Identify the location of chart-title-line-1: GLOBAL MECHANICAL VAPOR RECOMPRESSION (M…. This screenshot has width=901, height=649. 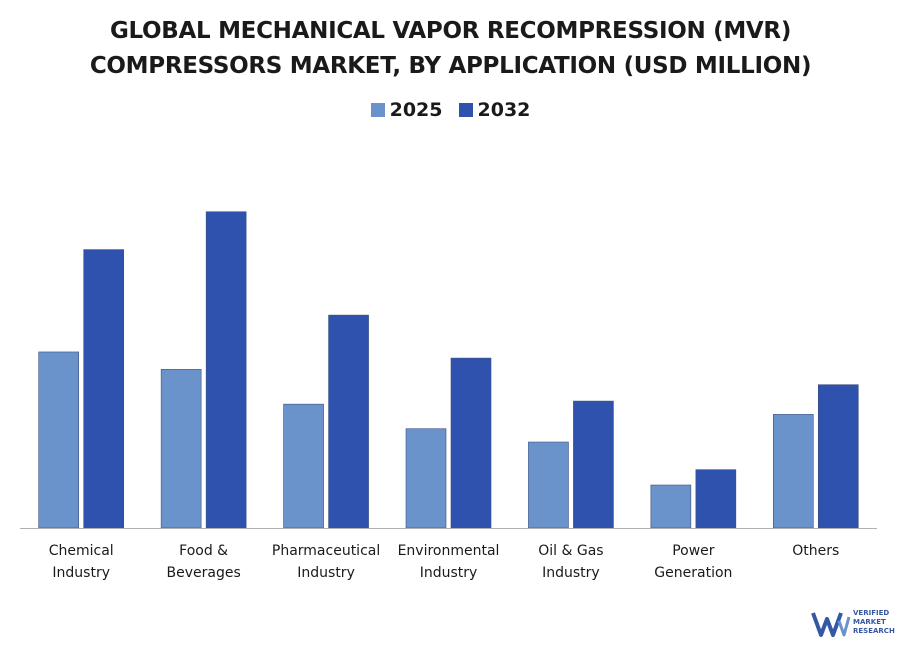
(450, 31).